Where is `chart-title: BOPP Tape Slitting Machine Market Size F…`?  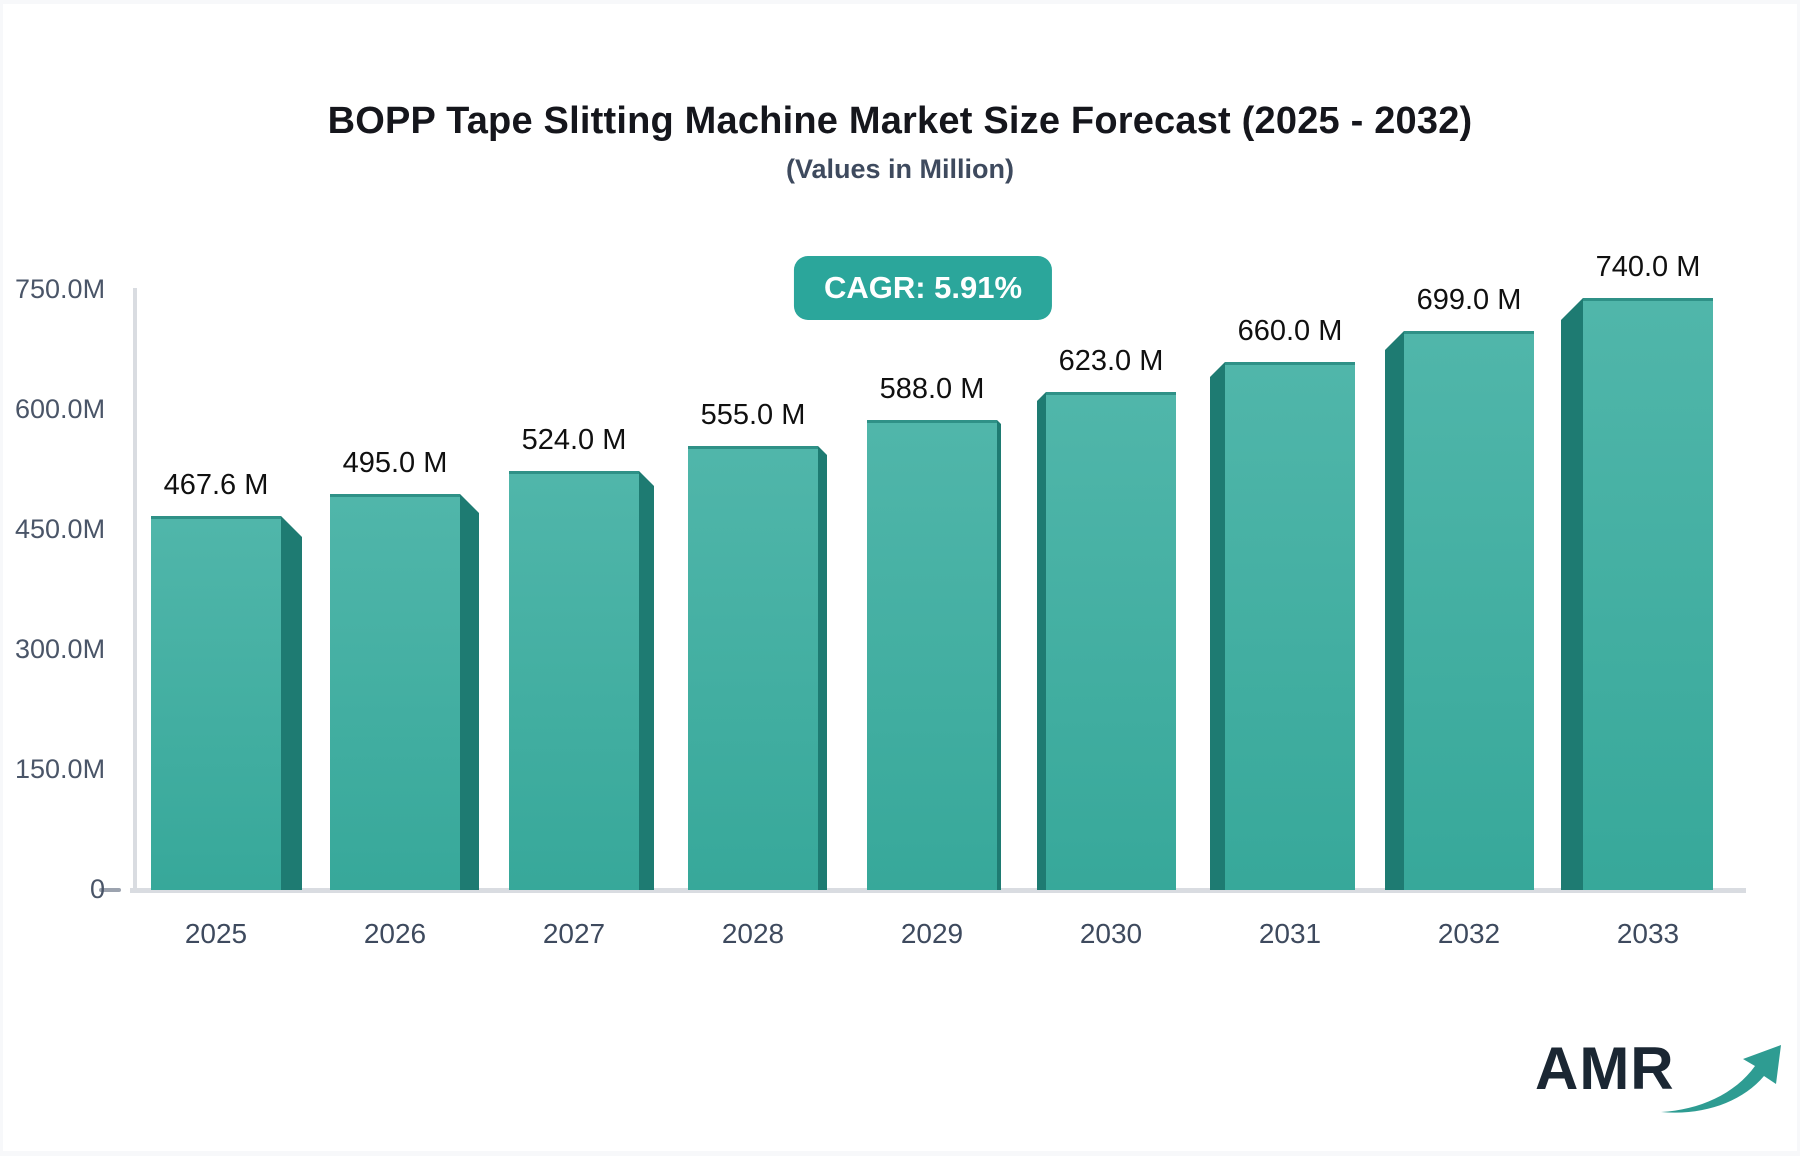 chart-title: BOPP Tape Slitting Machine Market Size F… is located at coordinates (900, 121).